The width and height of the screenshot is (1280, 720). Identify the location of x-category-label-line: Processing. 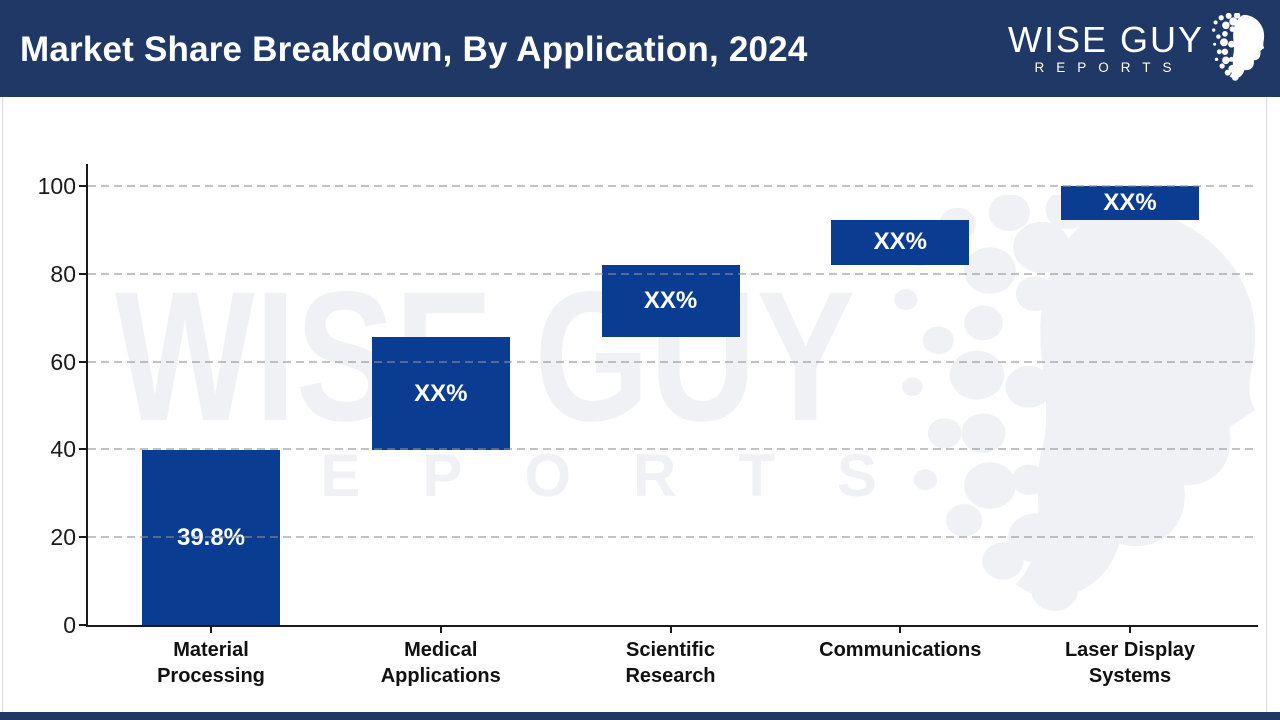
(211, 676).